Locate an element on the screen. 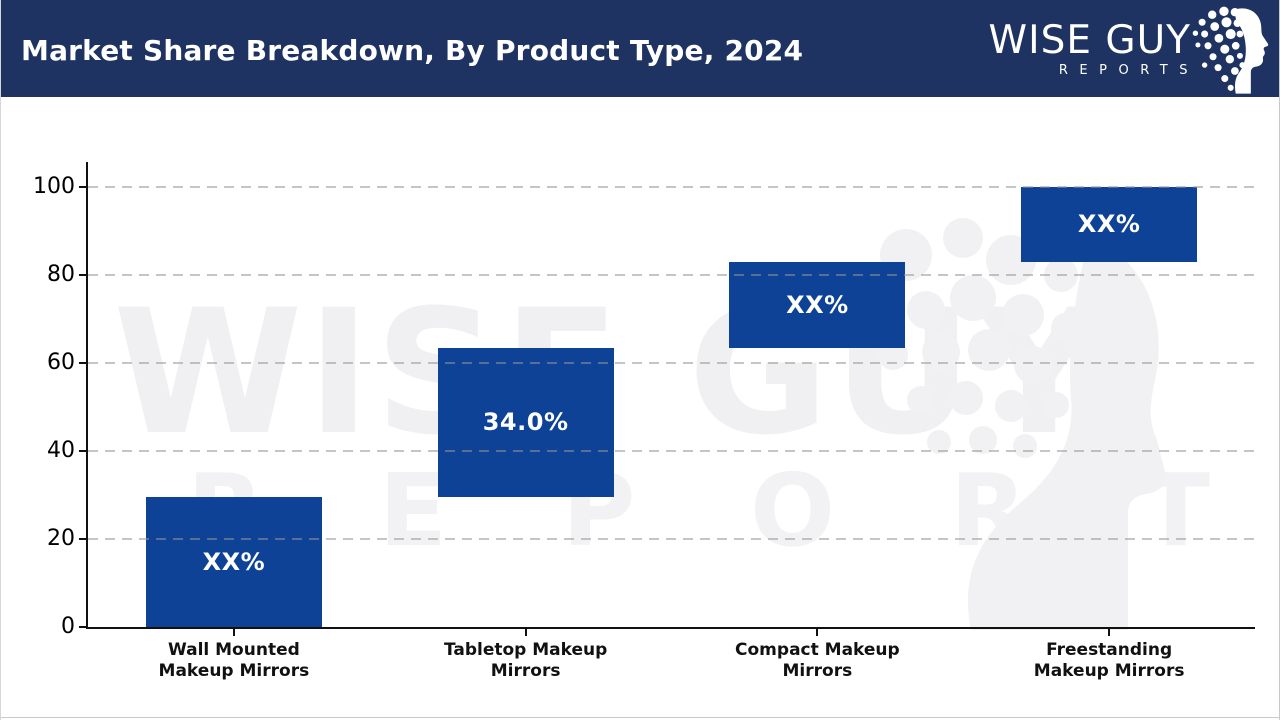 This screenshot has width=1280, height=720. y-tick-label: 80 is located at coordinates (61, 274).